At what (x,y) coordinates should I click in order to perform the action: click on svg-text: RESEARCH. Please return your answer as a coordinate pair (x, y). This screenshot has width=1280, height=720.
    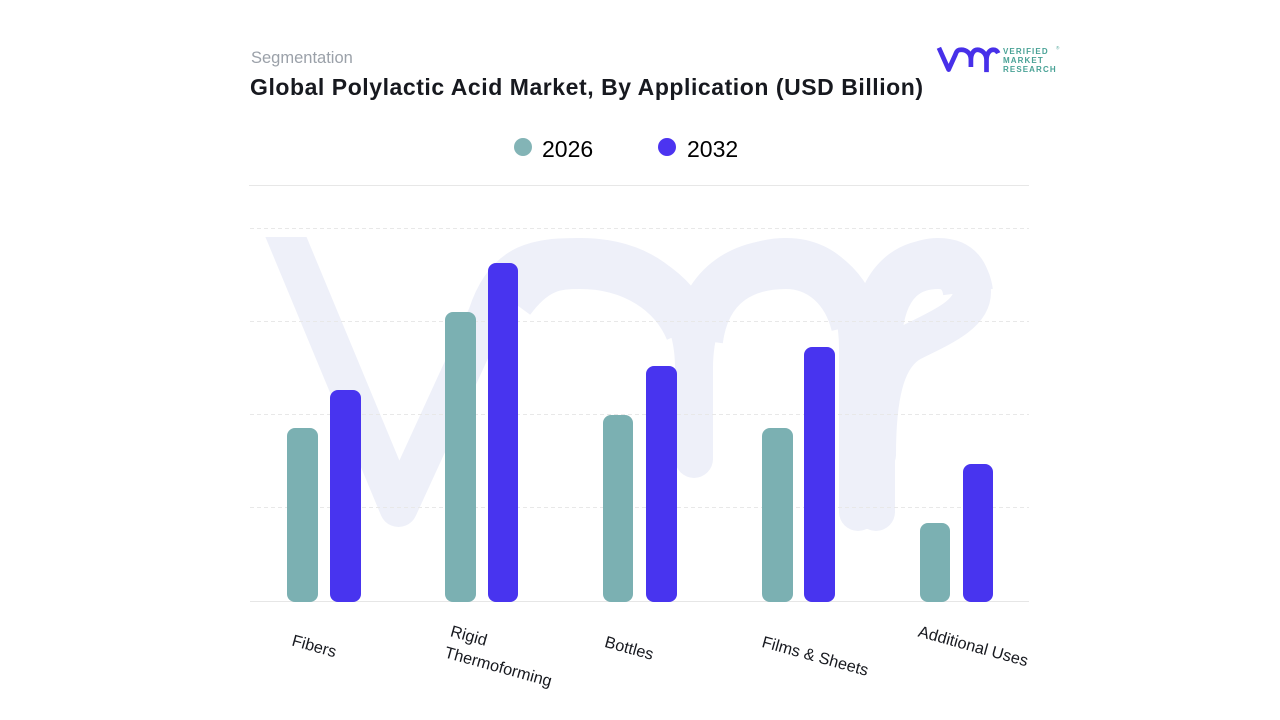
    Looking at the image, I should click on (1030, 69).